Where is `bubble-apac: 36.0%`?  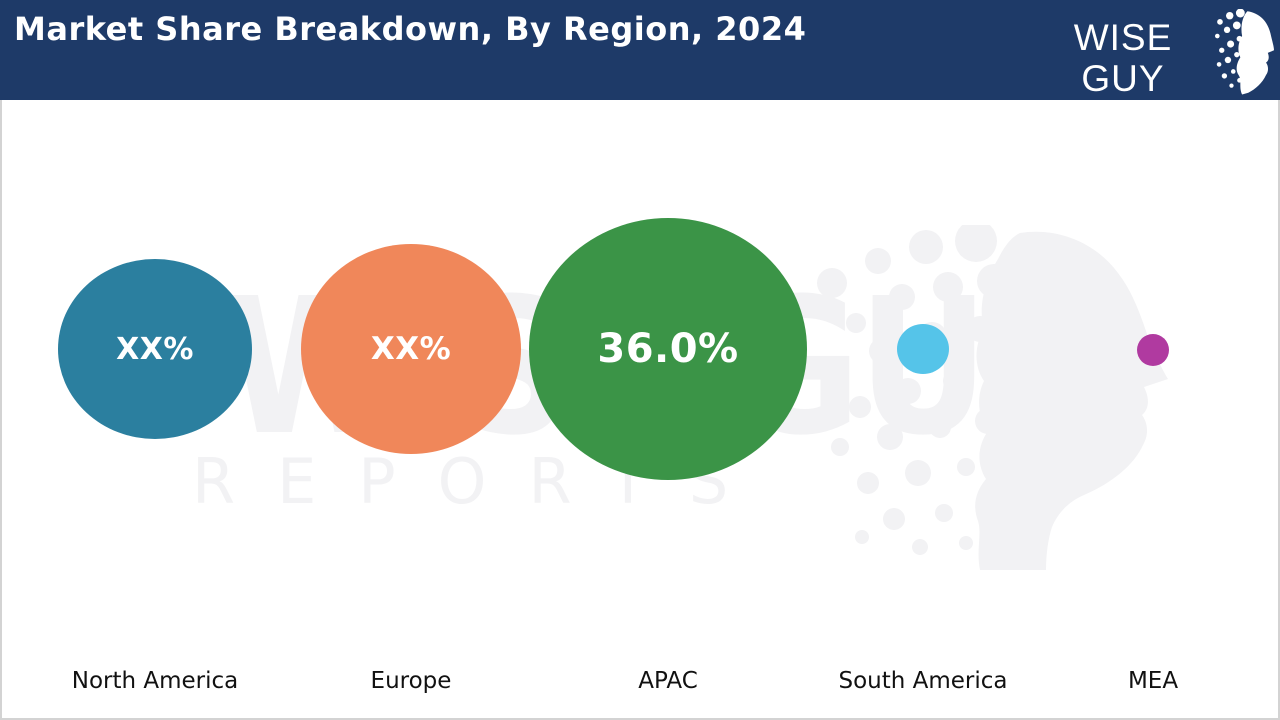
bubble-apac: 36.0% is located at coordinates (668, 349).